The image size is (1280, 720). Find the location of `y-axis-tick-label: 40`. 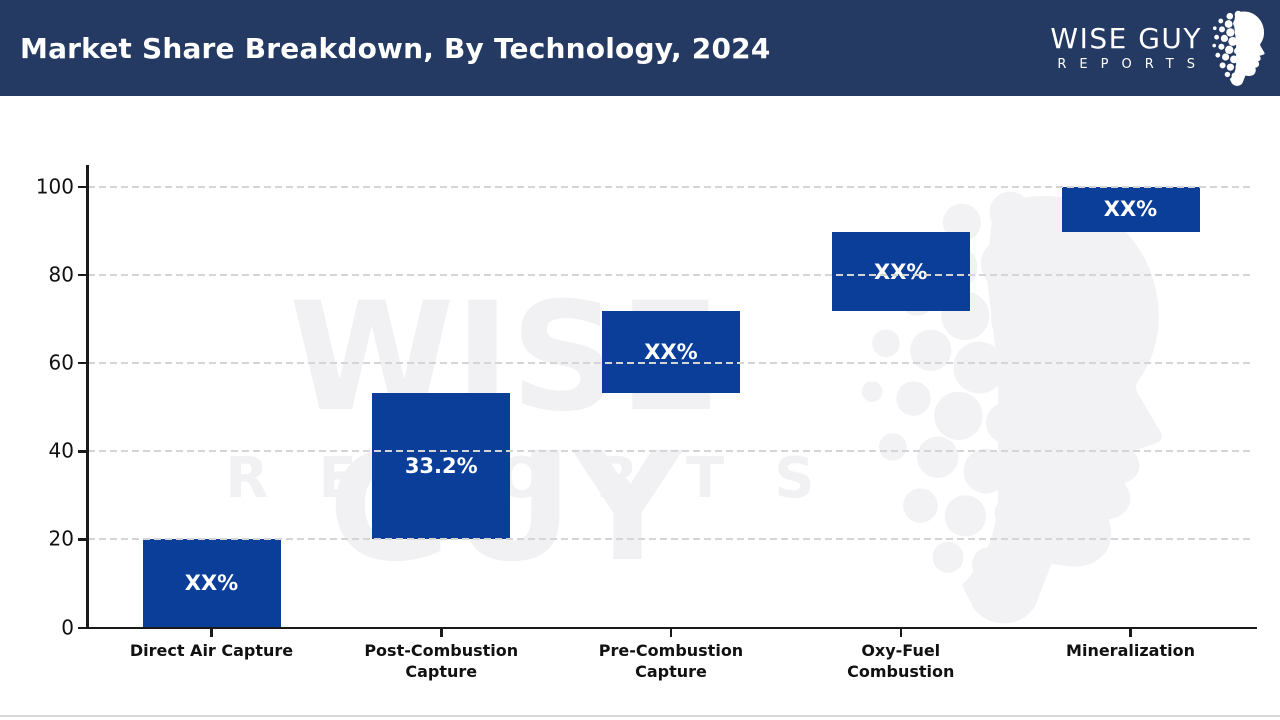

y-axis-tick-label: 40 is located at coordinates (61, 450).